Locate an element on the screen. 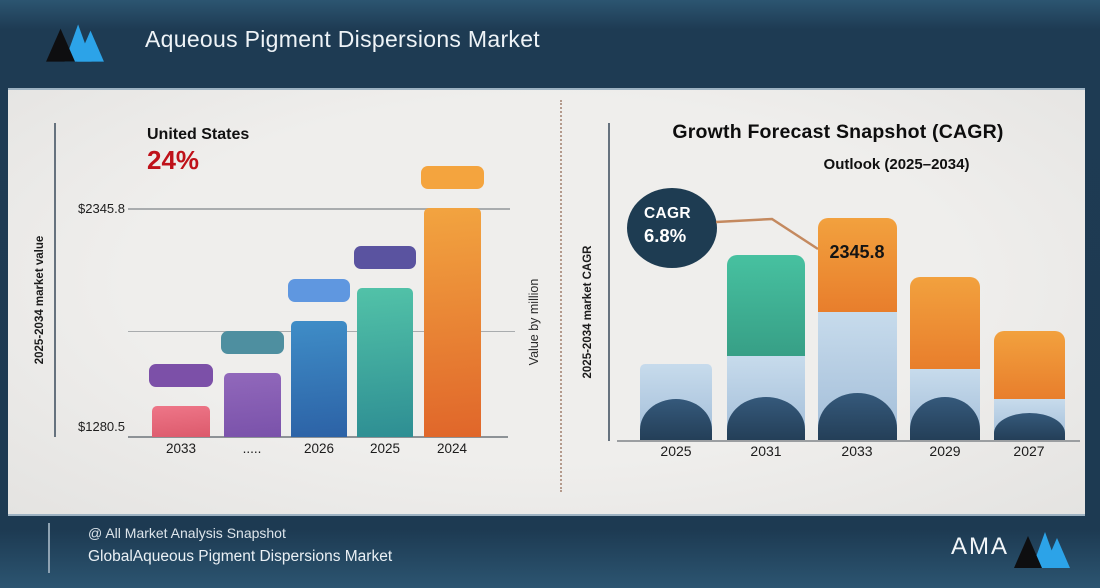 The width and height of the screenshot is (1100, 588). stacked-bar-2029 is located at coordinates (945, 281).